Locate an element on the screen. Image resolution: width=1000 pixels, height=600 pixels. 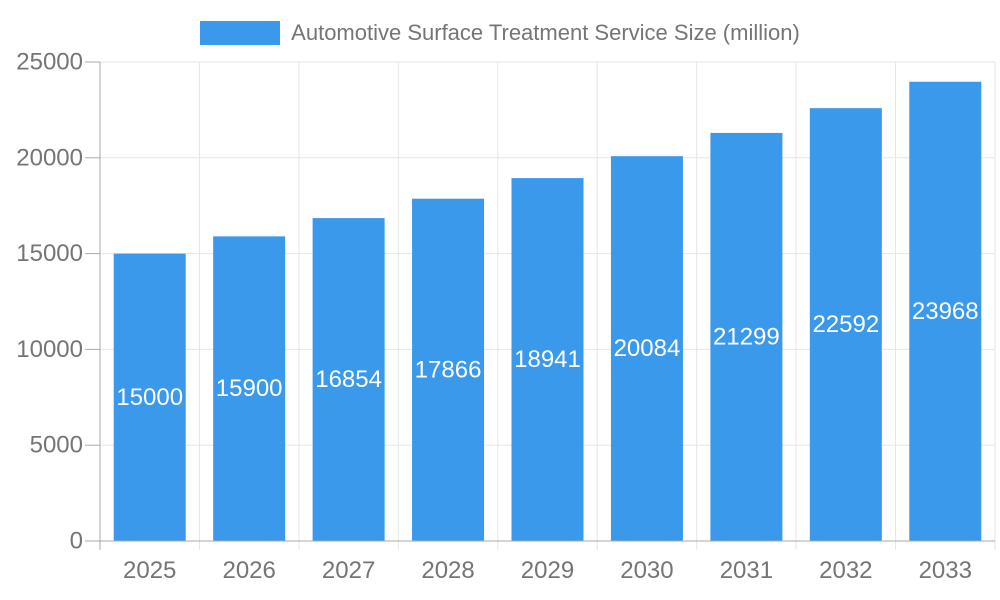
y-tick-label: 25000 is located at coordinates (49, 62).